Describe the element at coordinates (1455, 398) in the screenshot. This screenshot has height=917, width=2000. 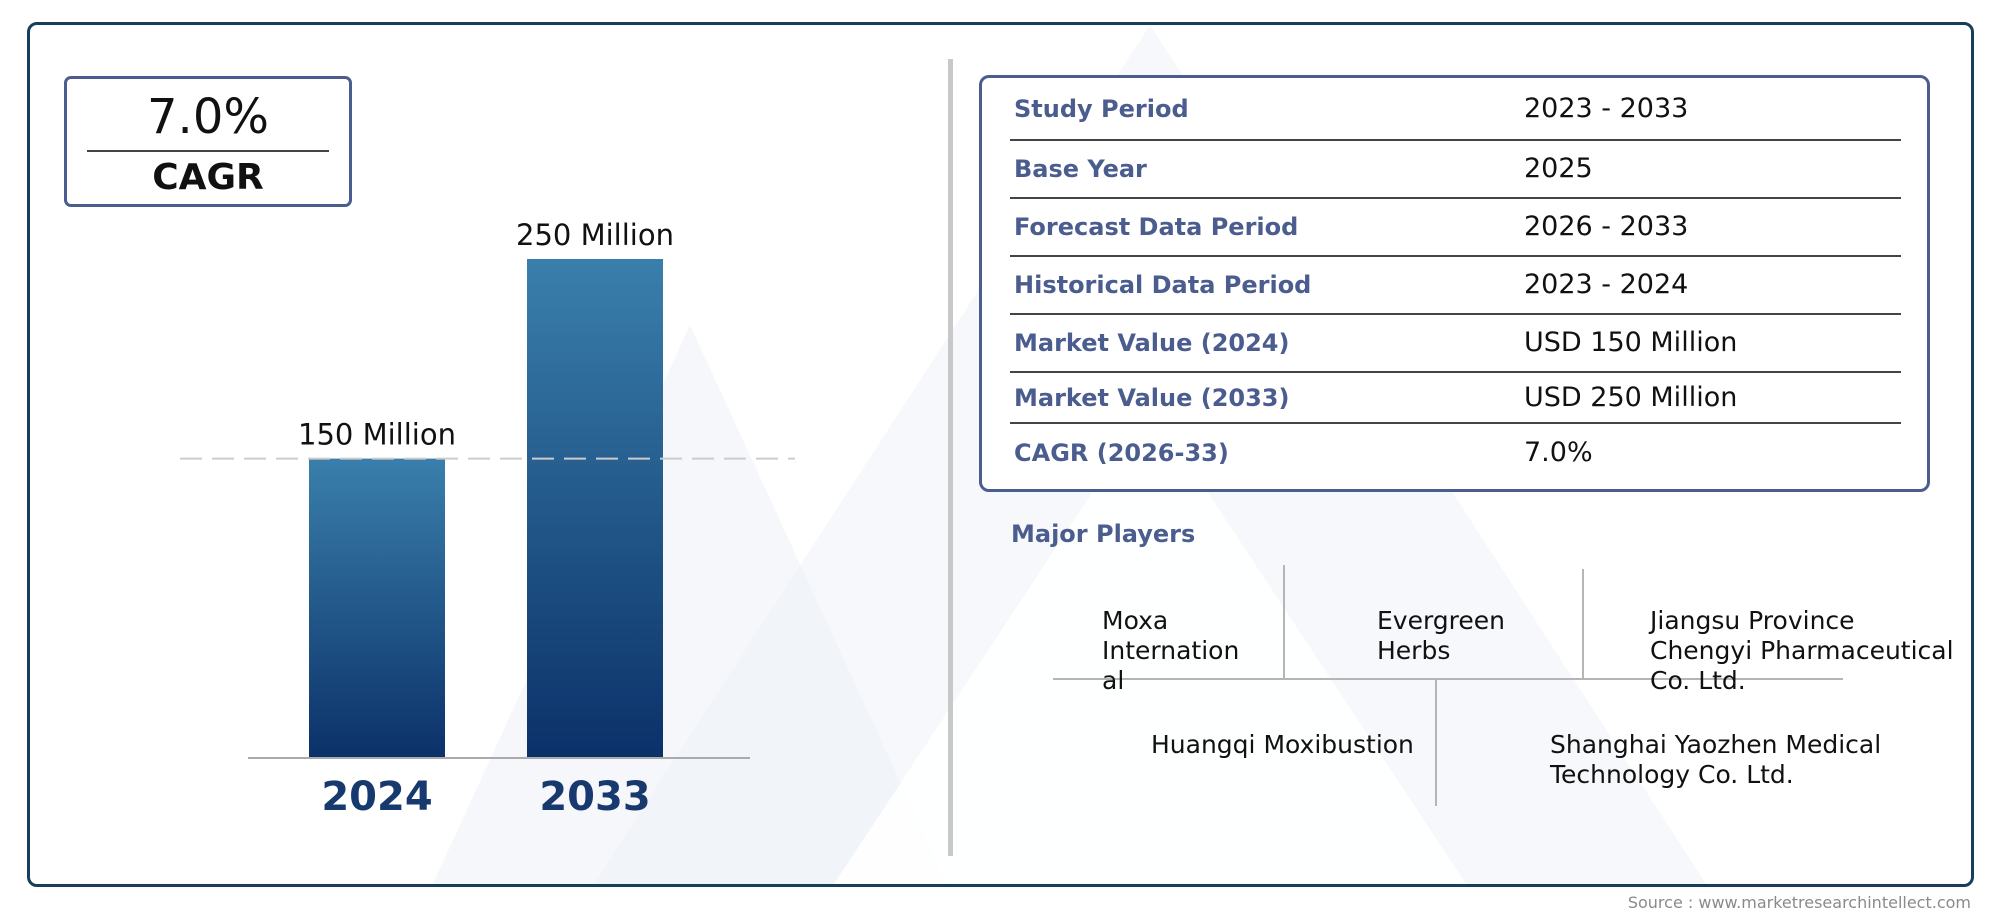
I see `info-row: Market Value (2033) USD 250 Million` at that location.